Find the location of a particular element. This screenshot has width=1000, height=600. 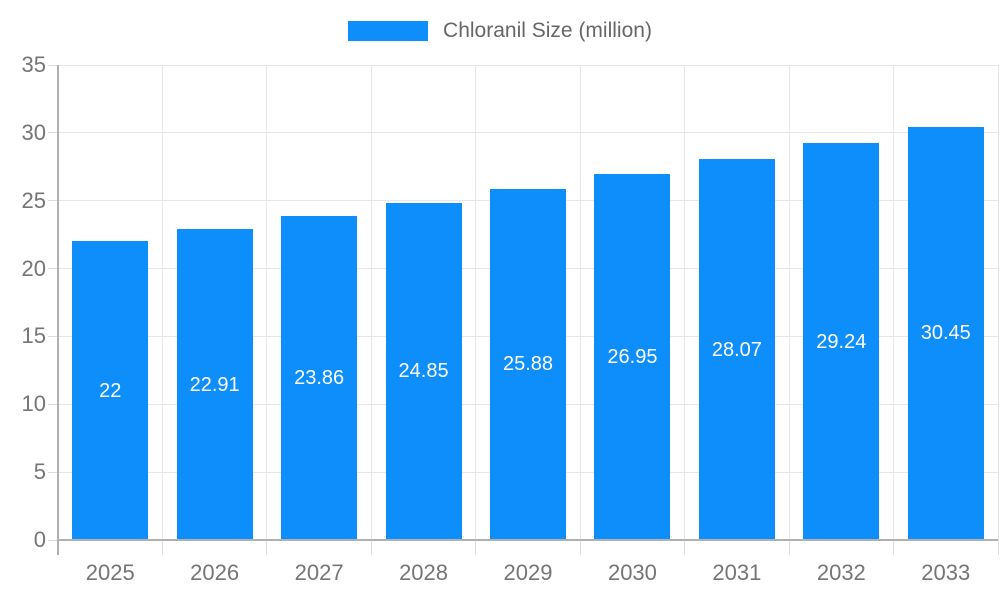

legend: Chloranil Size (million) is located at coordinates (500, 31).